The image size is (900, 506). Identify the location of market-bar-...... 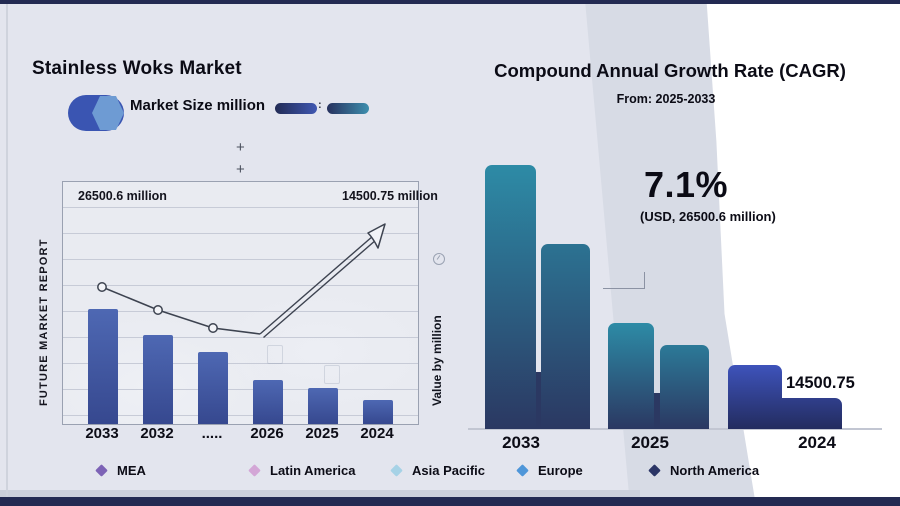
(213, 388).